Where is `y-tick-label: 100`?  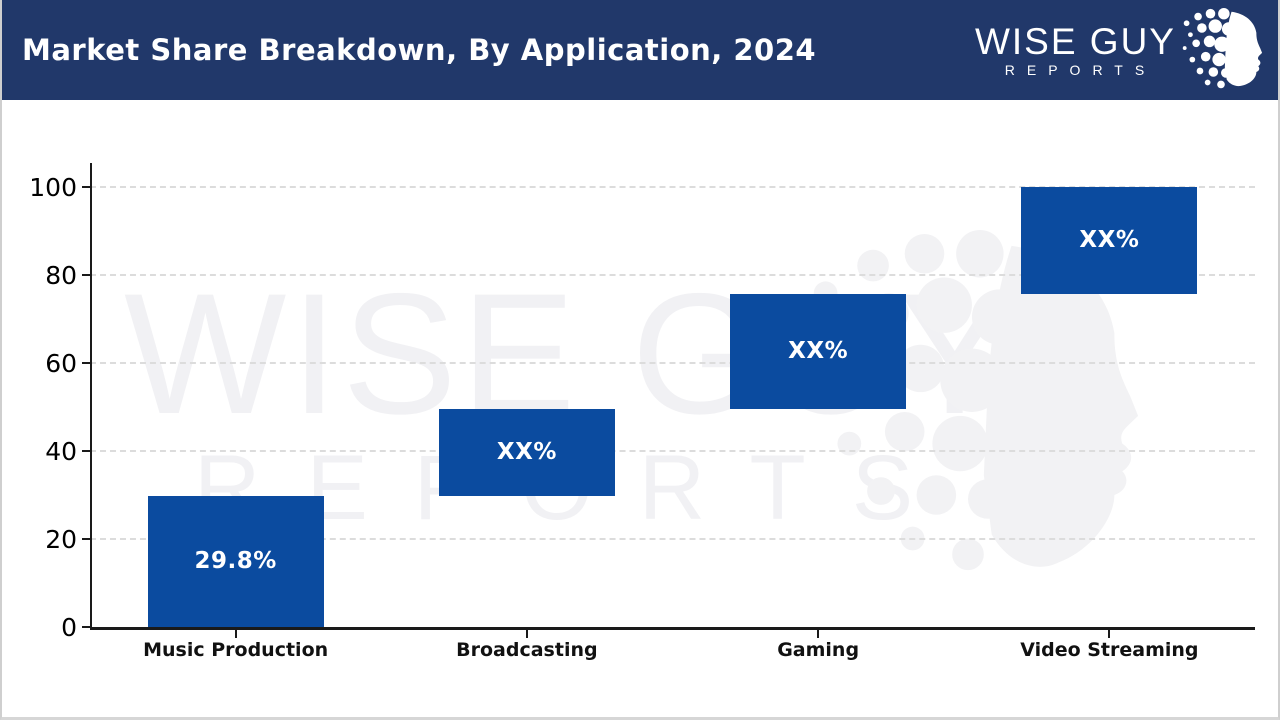 y-tick-label: 100 is located at coordinates (53, 187).